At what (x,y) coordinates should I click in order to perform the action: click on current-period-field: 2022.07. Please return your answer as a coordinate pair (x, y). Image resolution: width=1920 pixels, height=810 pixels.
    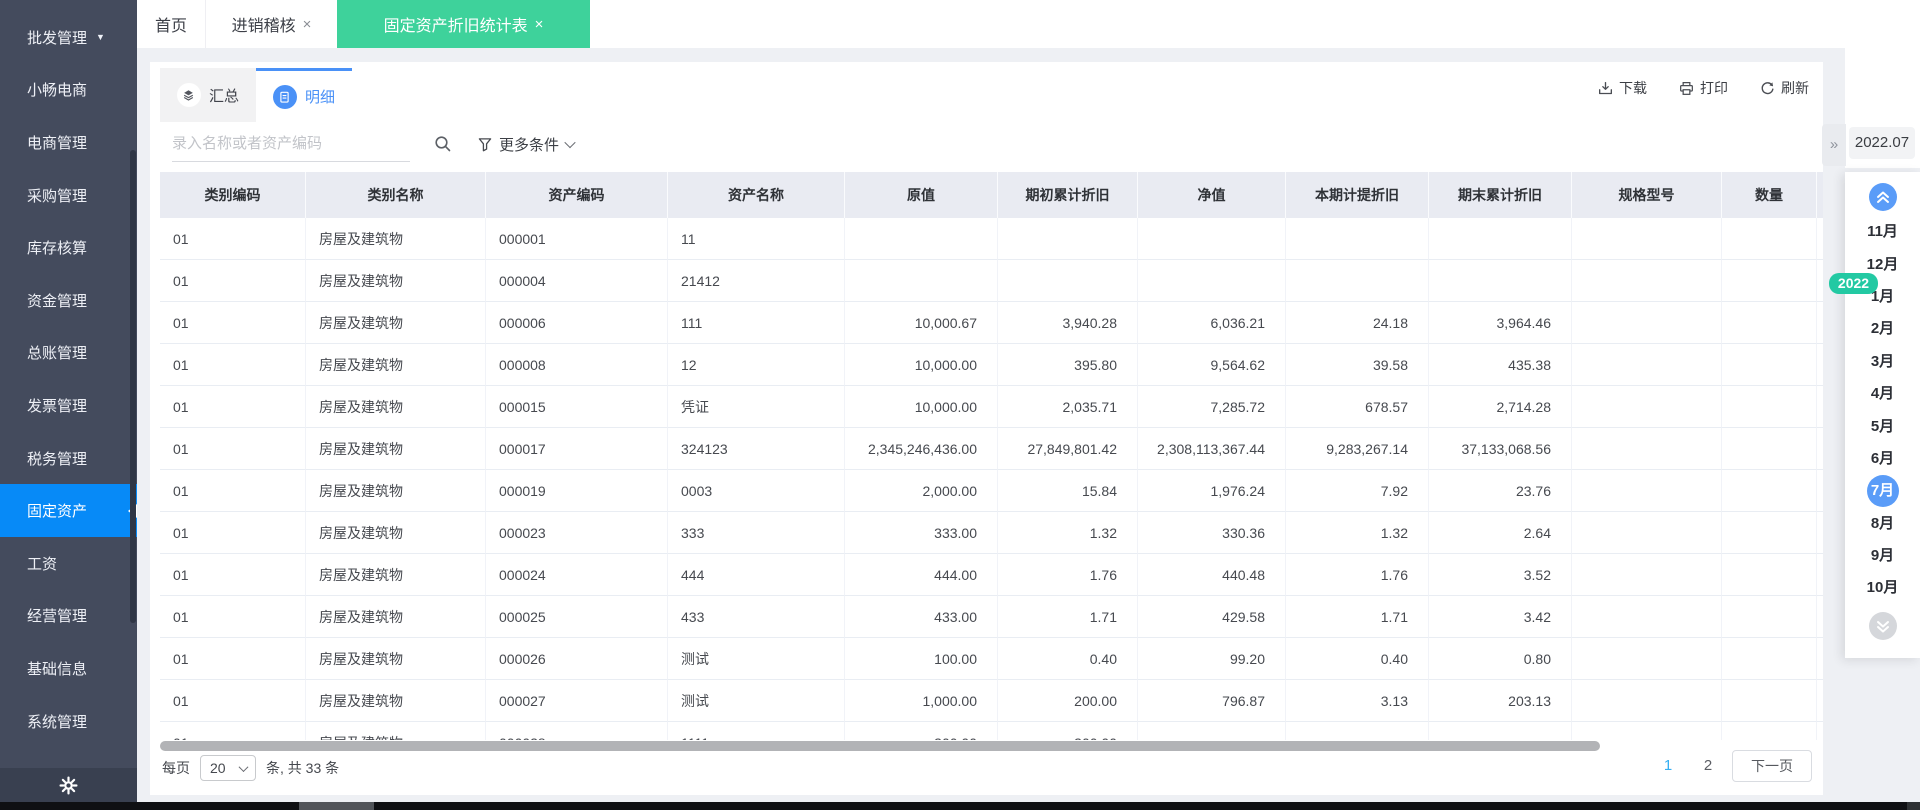
    Looking at the image, I should click on (1882, 143).